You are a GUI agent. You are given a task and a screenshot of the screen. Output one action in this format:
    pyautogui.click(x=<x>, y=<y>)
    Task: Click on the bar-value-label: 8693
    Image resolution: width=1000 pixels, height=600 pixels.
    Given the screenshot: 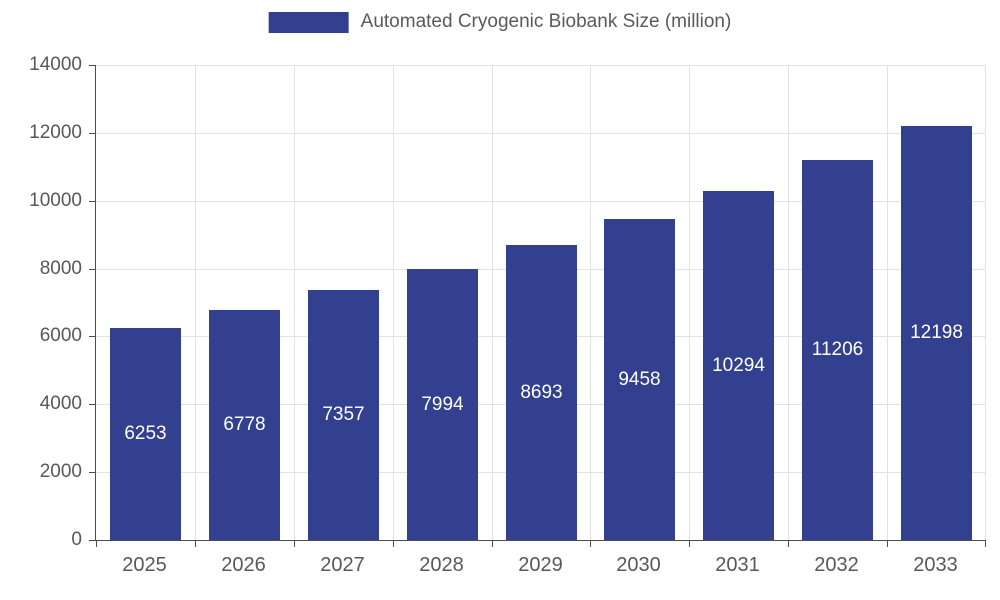 What is the action you would take?
    pyautogui.click(x=541, y=392)
    